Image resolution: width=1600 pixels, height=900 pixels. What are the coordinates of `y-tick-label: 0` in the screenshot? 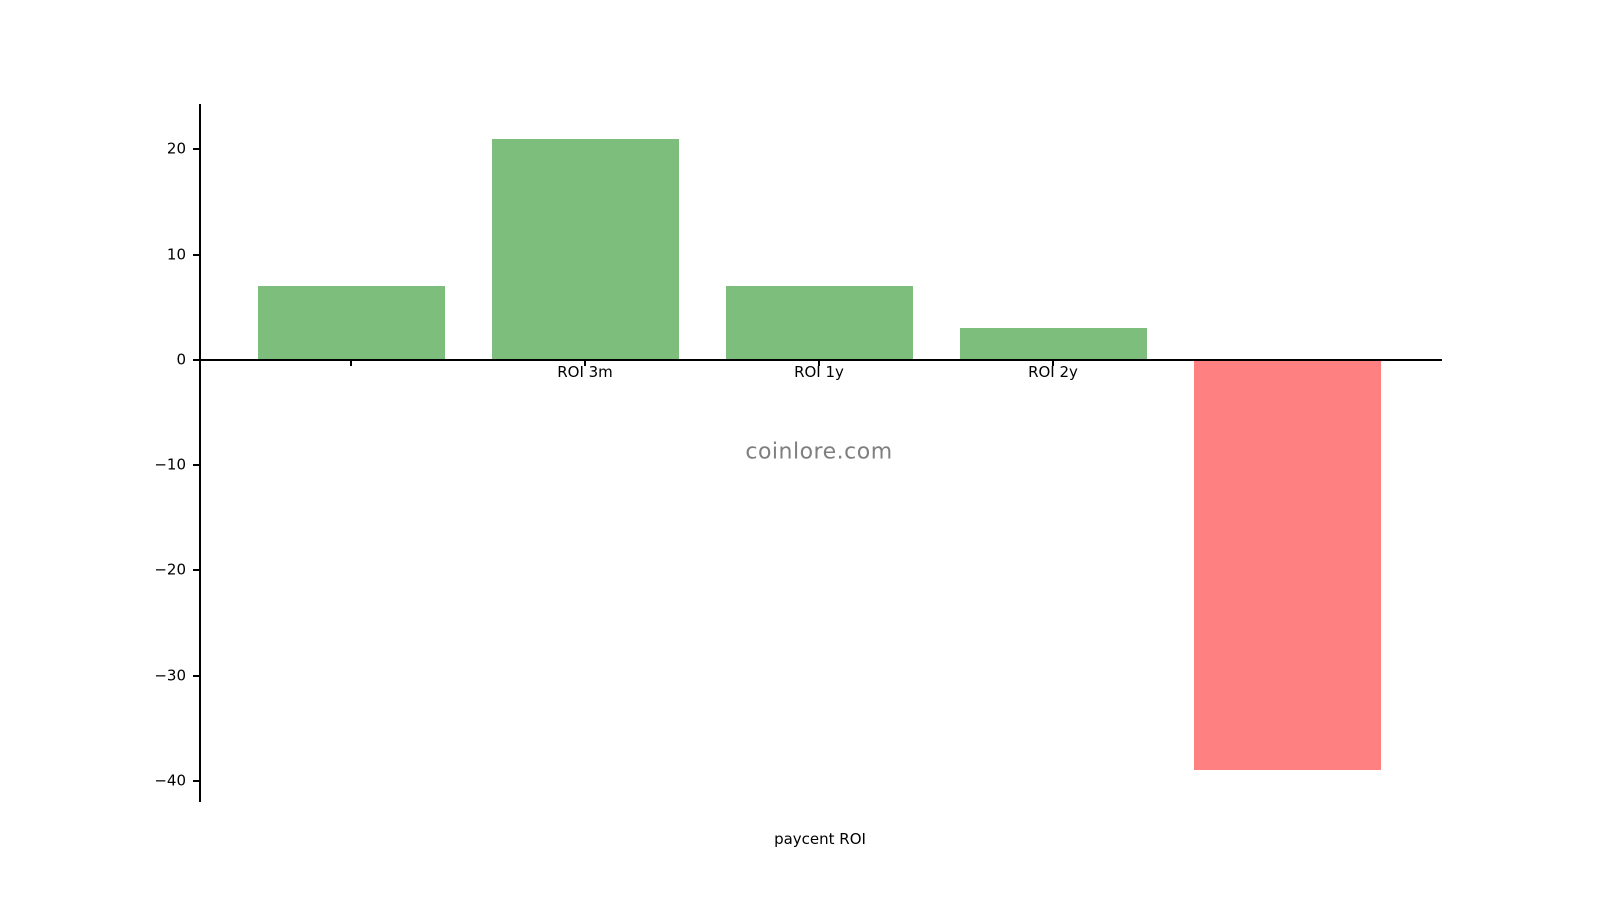 It's located at (181, 359).